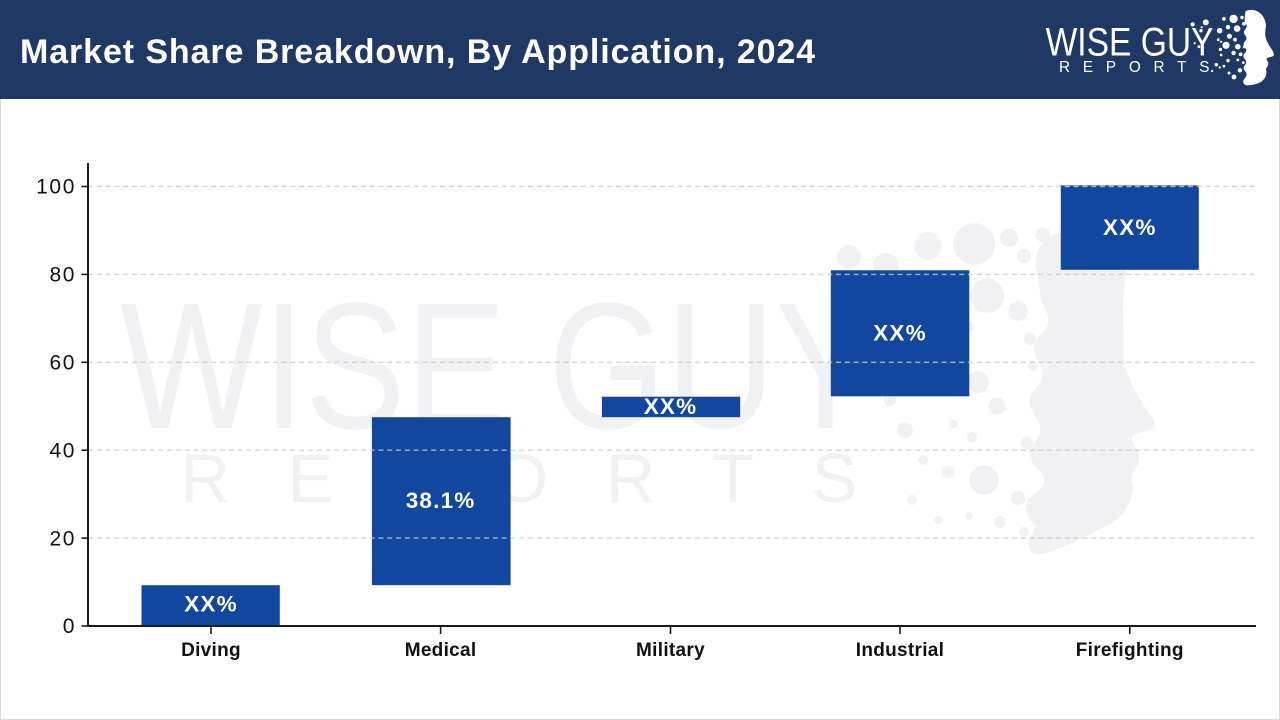 This screenshot has height=720, width=1280. Describe the element at coordinates (670, 650) in the screenshot. I see `svg-text: Military` at that location.